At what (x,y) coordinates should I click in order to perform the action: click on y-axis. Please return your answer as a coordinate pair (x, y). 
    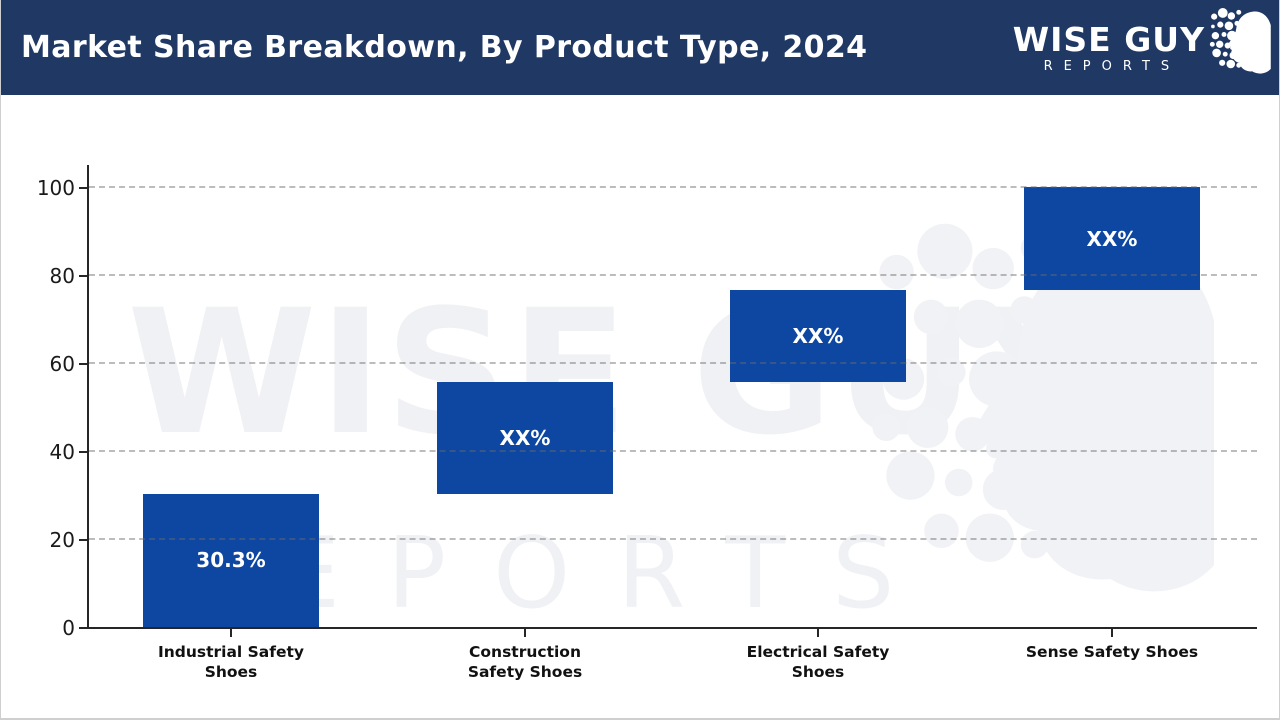
    Looking at the image, I should click on (88, 397).